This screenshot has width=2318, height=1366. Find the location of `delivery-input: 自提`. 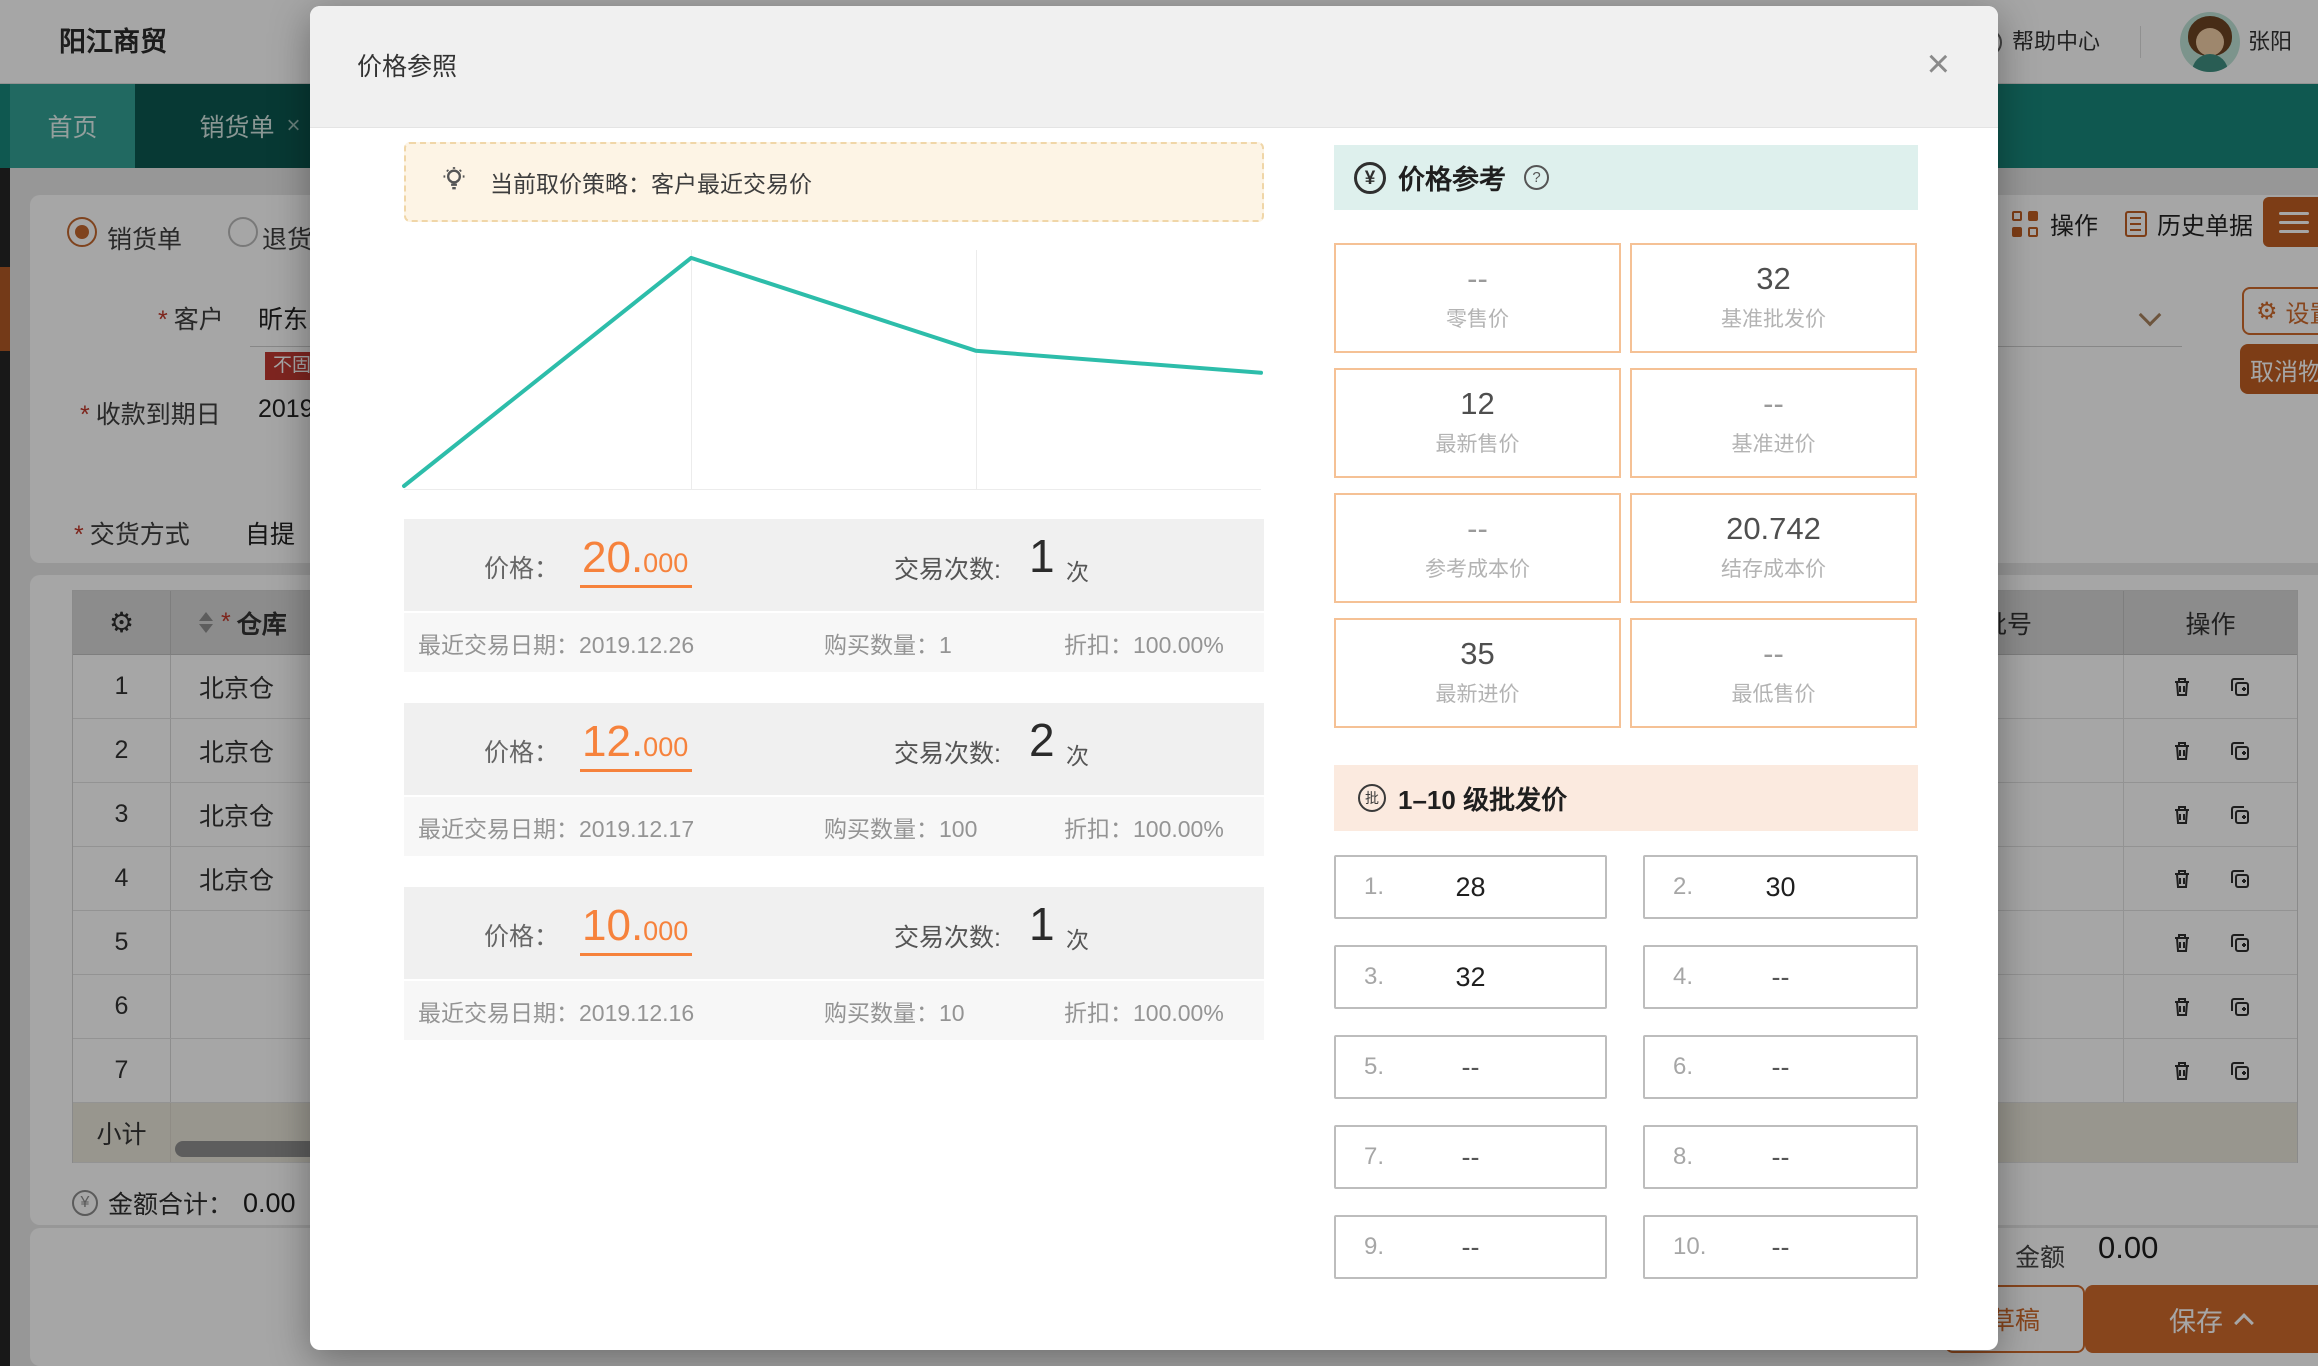

delivery-input: 自提 is located at coordinates (270, 535).